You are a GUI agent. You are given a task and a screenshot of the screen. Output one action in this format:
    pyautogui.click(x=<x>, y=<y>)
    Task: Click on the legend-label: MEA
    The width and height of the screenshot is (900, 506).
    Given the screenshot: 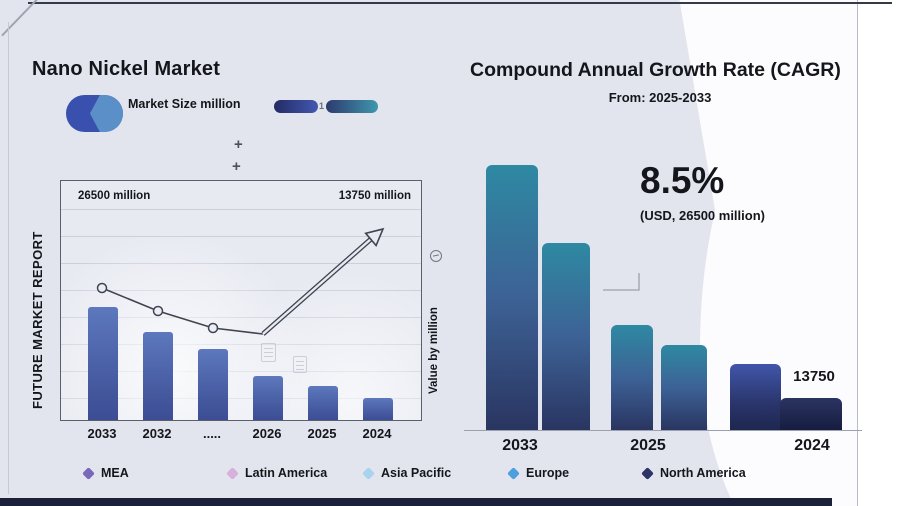 What is the action you would take?
    pyautogui.click(x=115, y=473)
    